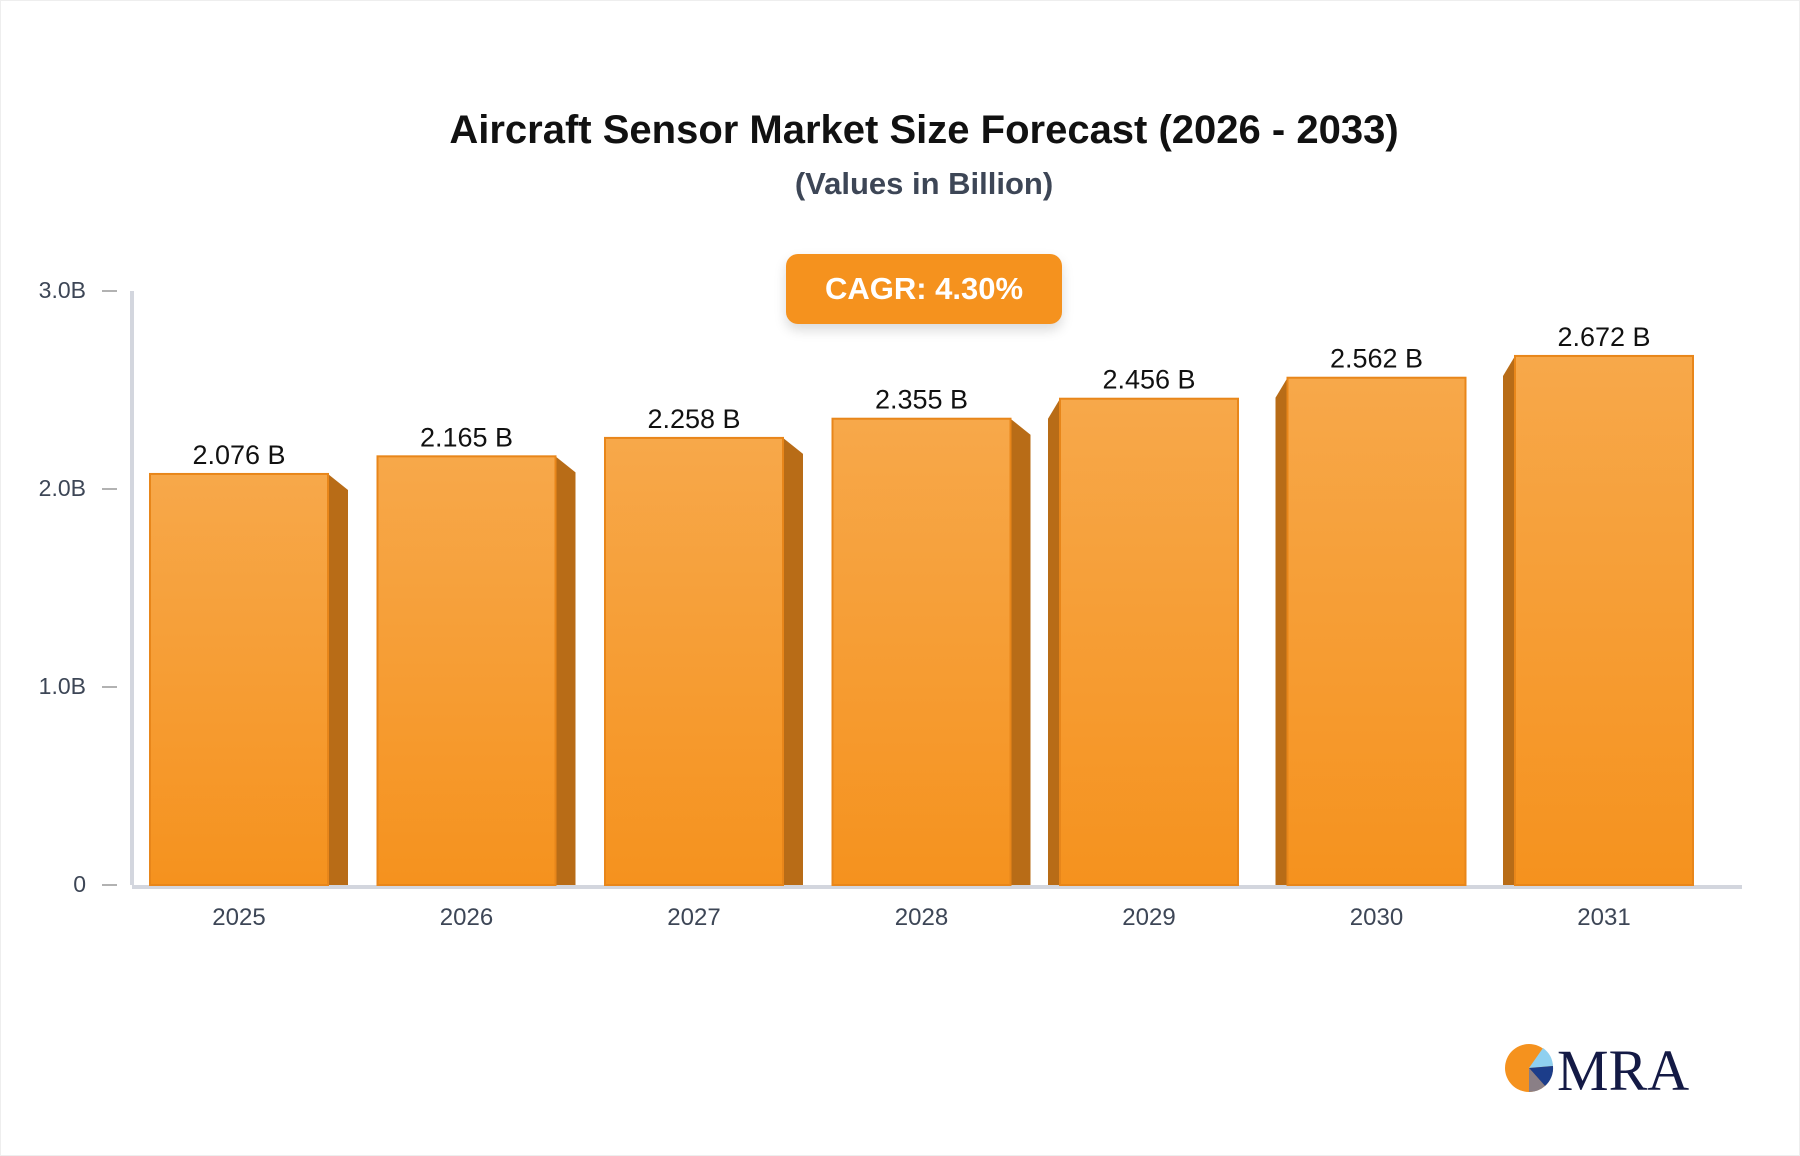 The image size is (1800, 1156). Describe the element at coordinates (1603, 337) in the screenshot. I see `data-label: 2.672 B` at that location.